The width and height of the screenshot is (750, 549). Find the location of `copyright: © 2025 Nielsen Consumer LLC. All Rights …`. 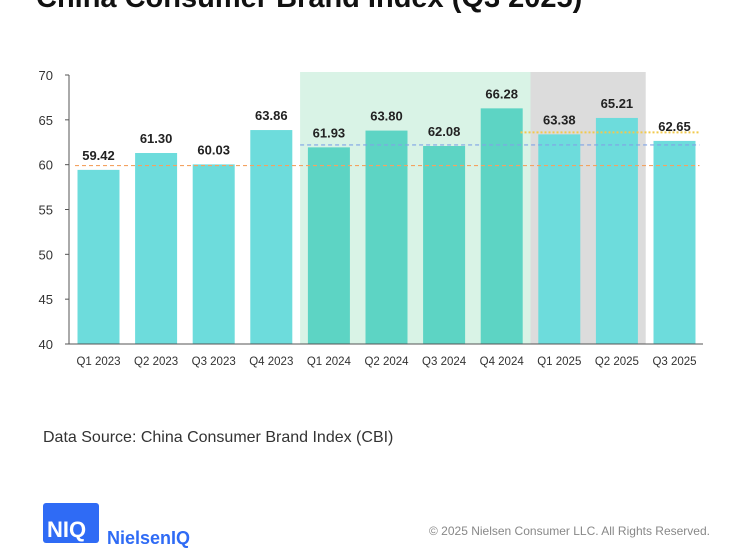

copyright: © 2025 Nielsen Consumer LLC. All Rights … is located at coordinates (569, 531).